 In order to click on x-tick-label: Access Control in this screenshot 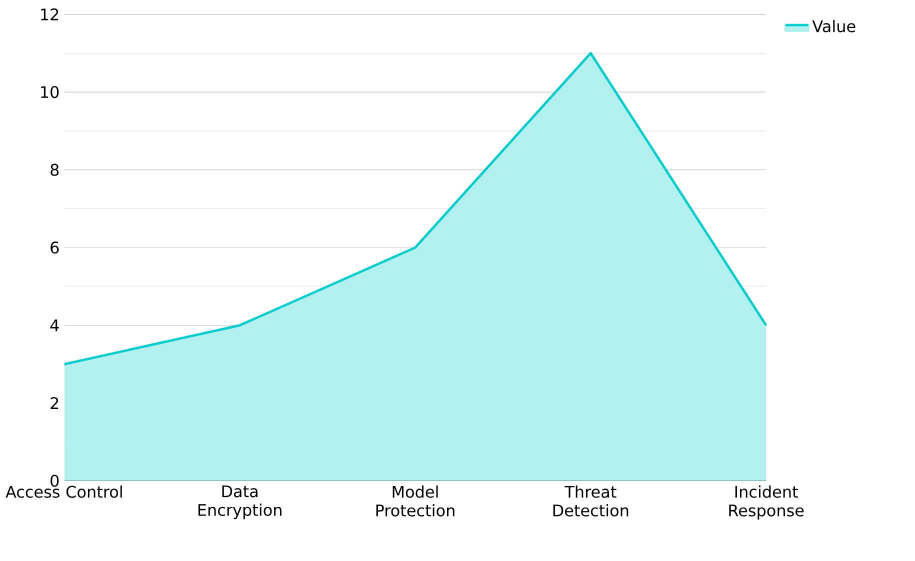, I will do `click(64, 492)`.